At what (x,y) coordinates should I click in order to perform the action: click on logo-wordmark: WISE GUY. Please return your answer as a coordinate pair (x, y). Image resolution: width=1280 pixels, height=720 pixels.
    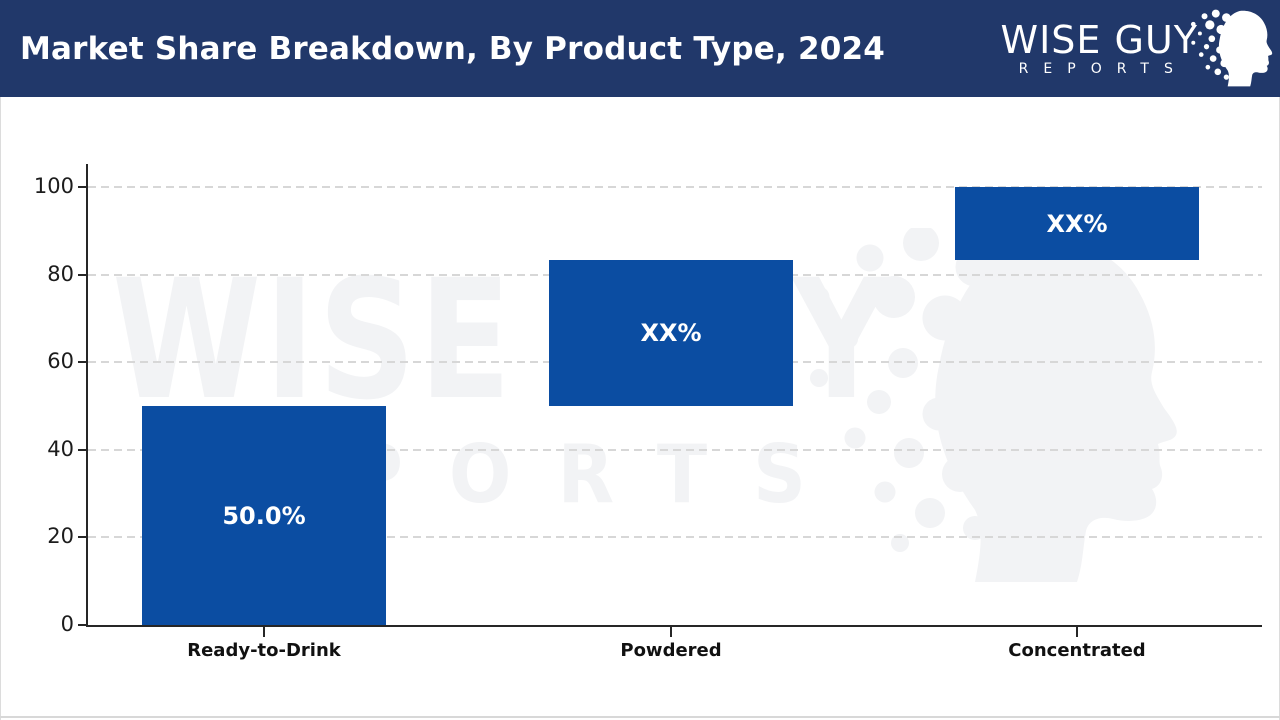
    Looking at the image, I should click on (1099, 40).